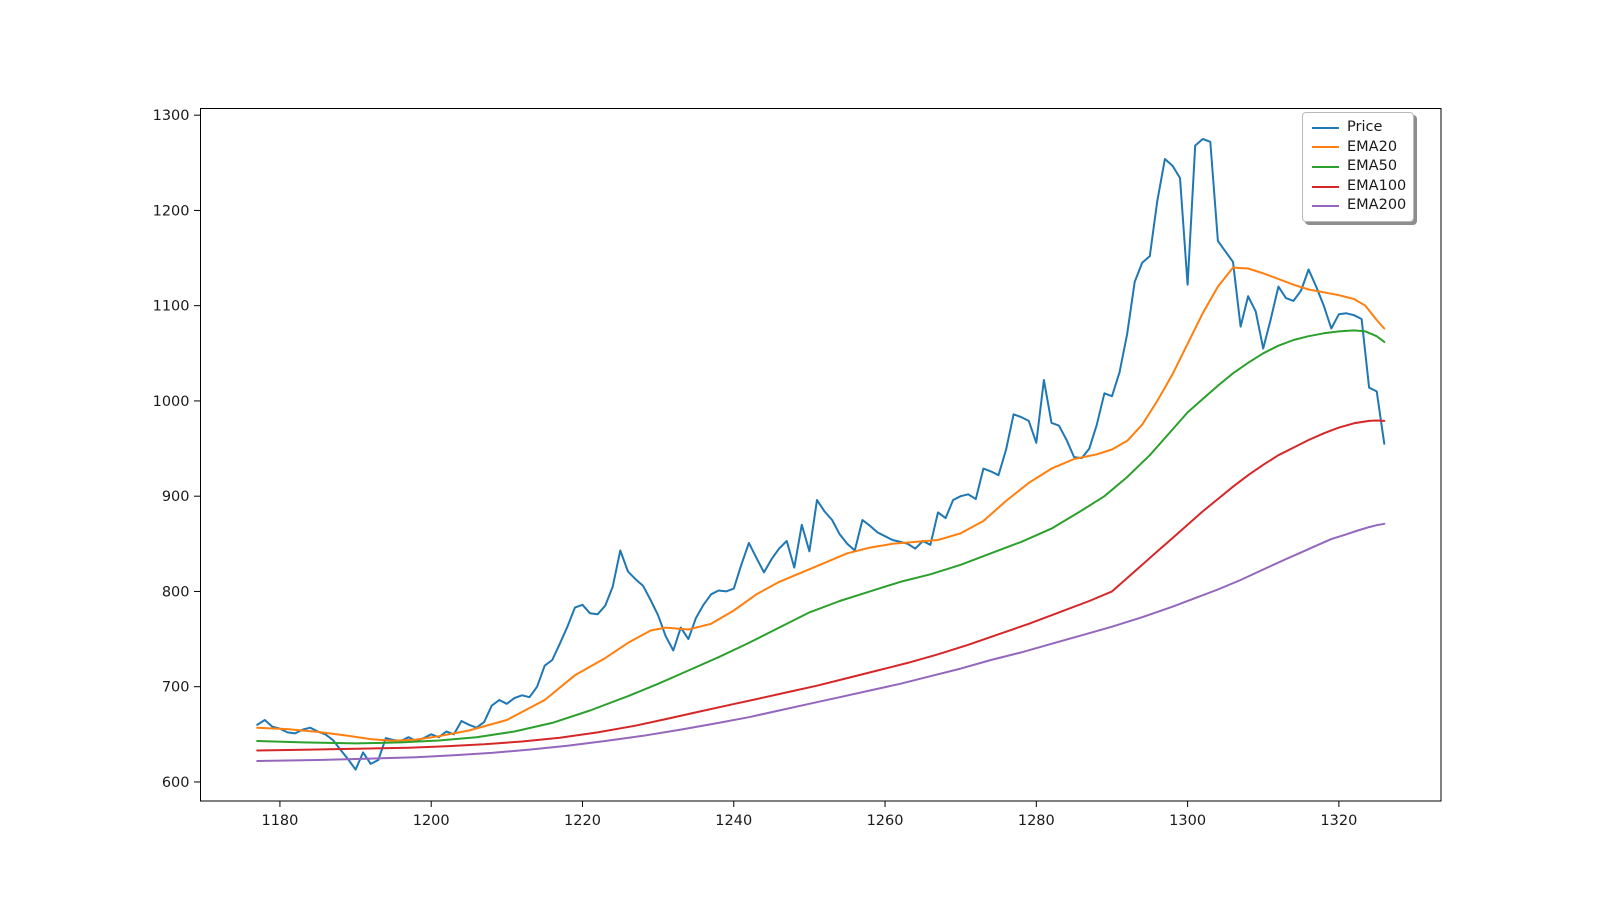  Describe the element at coordinates (582, 821) in the screenshot. I see `x-tick-label: 1220` at that location.